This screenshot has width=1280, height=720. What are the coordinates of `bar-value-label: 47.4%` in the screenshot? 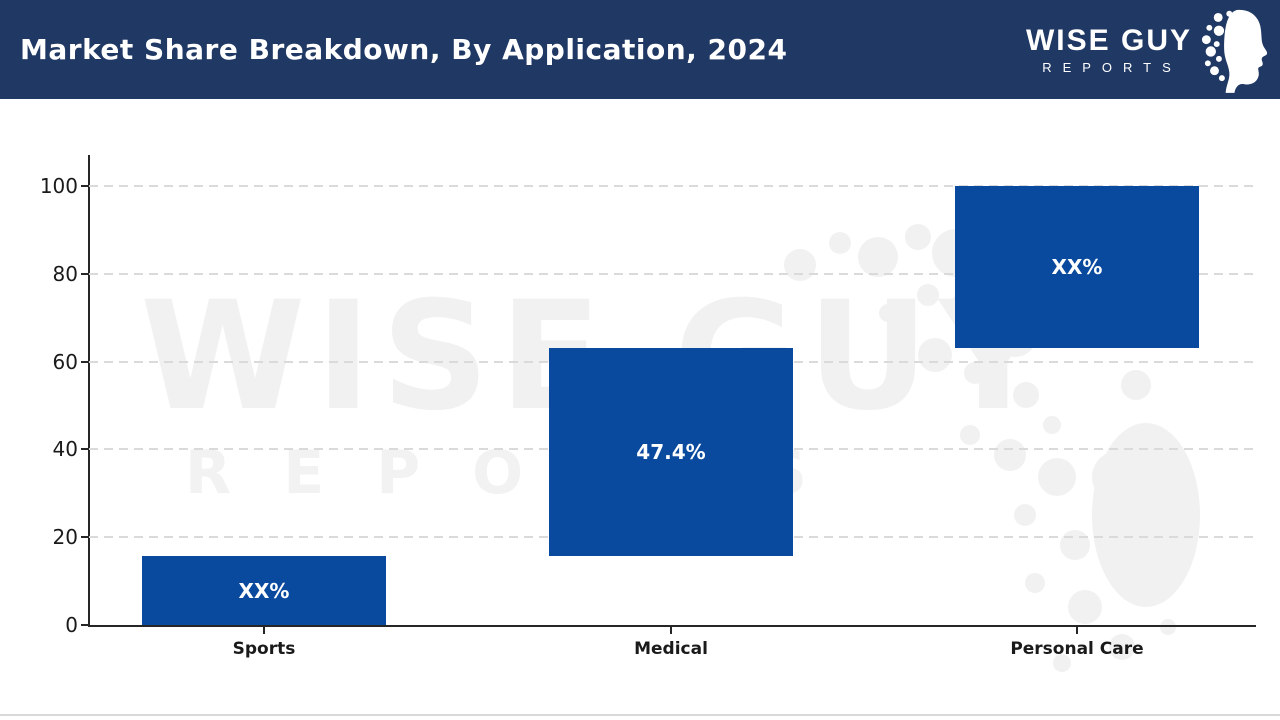 It's located at (671, 452).